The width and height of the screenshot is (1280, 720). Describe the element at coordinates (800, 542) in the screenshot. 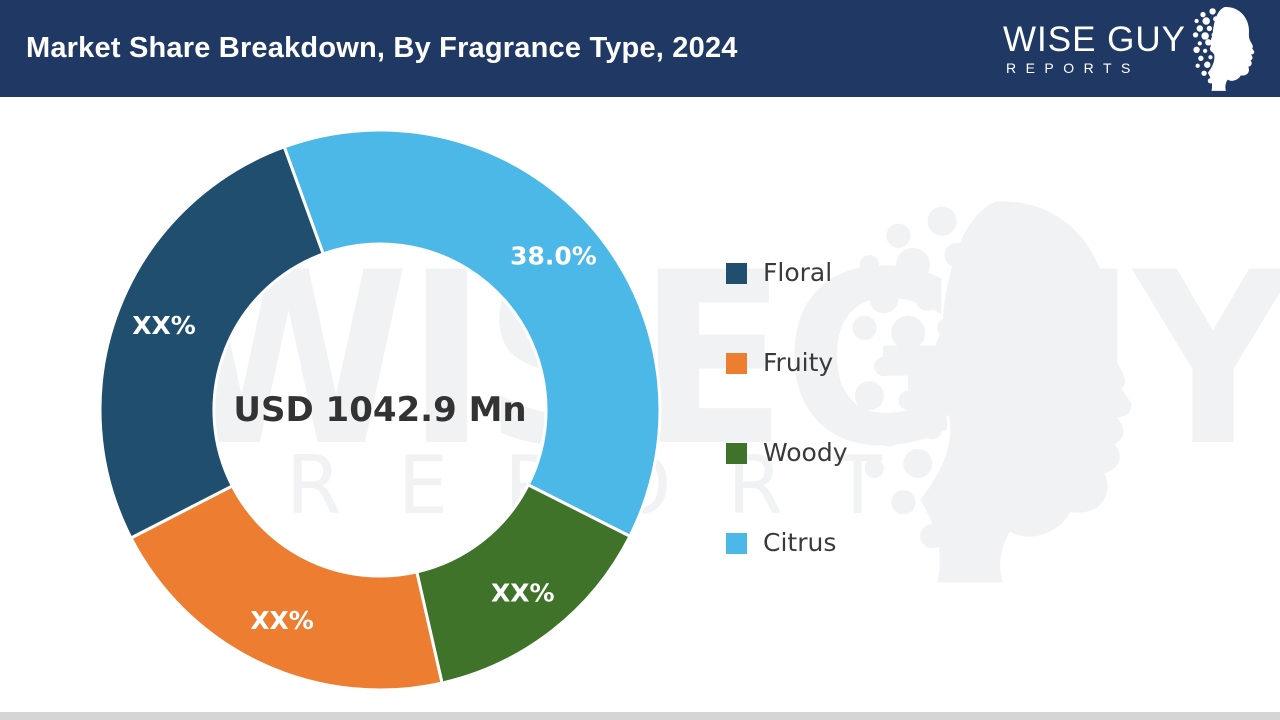

I see `legend-label-citrus: Citrus` at that location.